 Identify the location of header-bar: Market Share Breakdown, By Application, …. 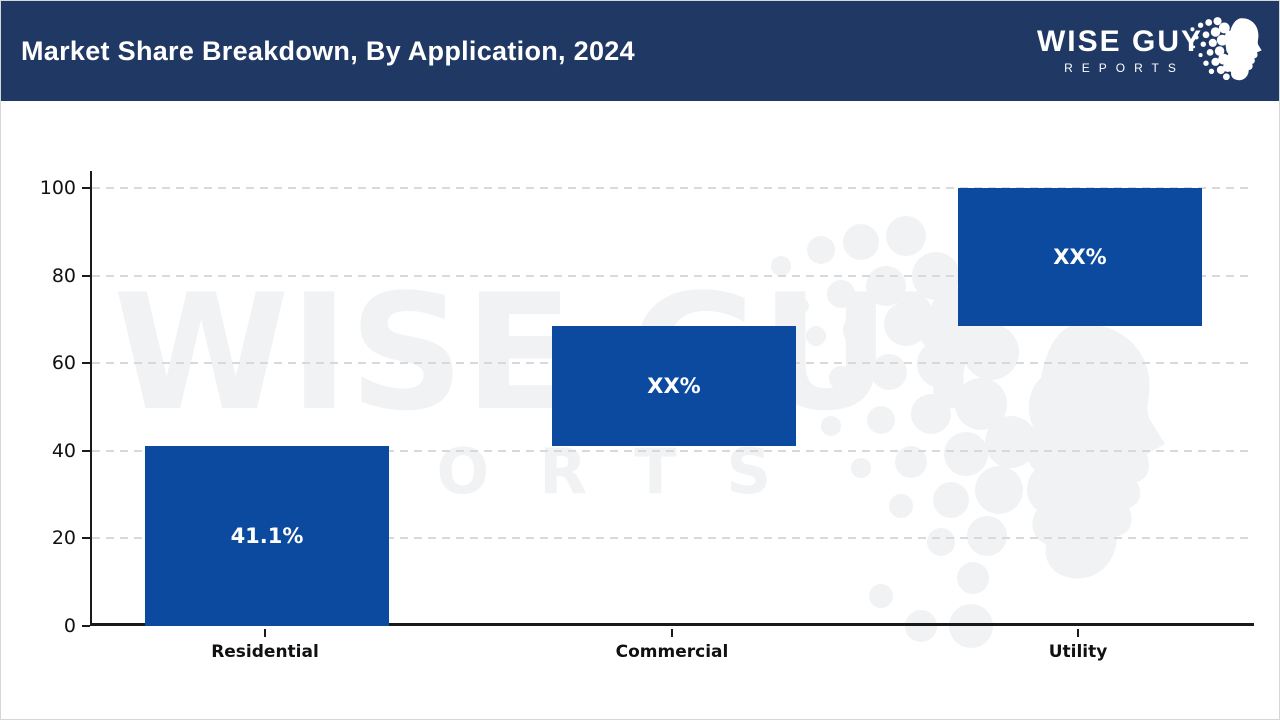
(640, 51).